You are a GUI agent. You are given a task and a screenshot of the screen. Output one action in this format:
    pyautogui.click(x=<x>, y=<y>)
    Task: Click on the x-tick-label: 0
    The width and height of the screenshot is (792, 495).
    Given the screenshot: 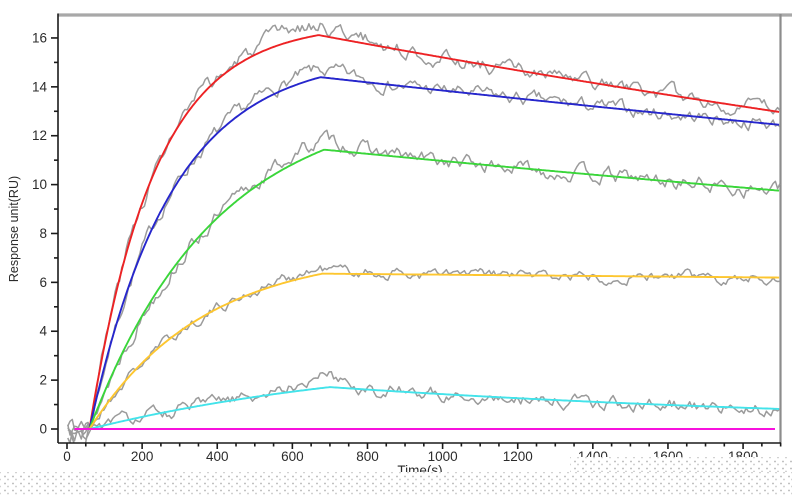 What is the action you would take?
    pyautogui.click(x=67, y=456)
    